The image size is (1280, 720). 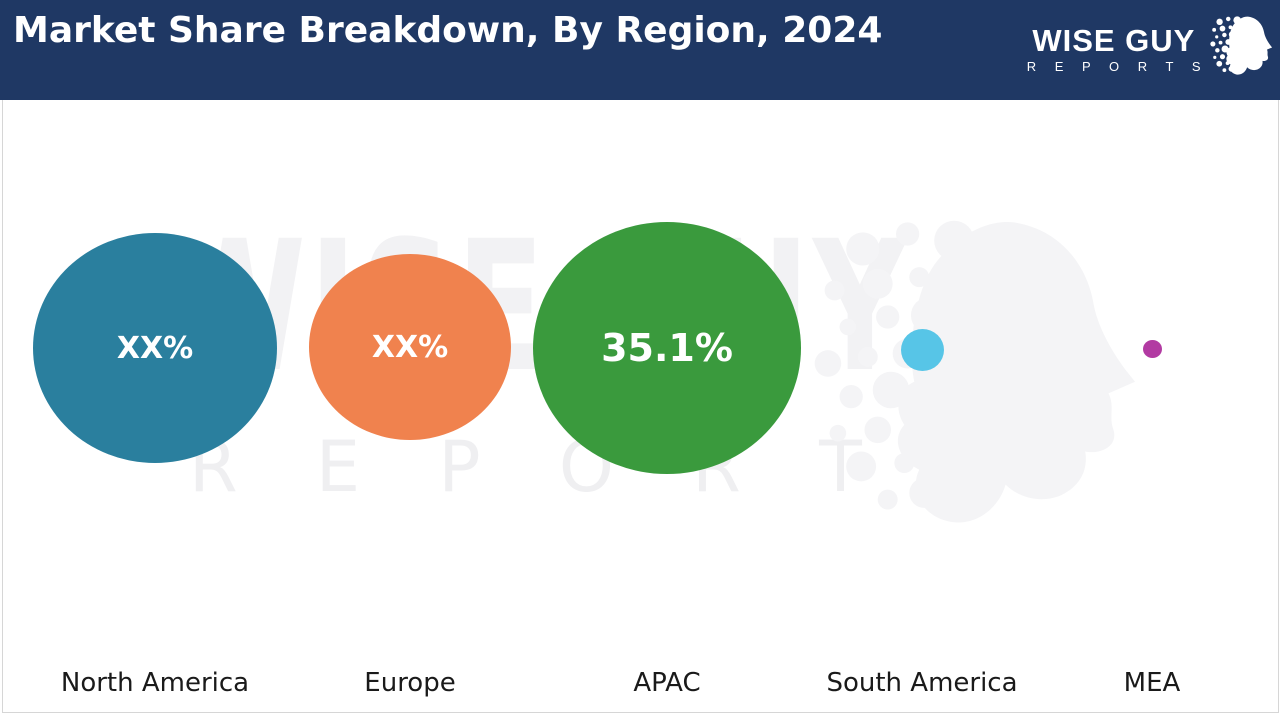 I want to click on logo-wordmark: WISE GUY R E P O R T S, so click(x=1114, y=48).